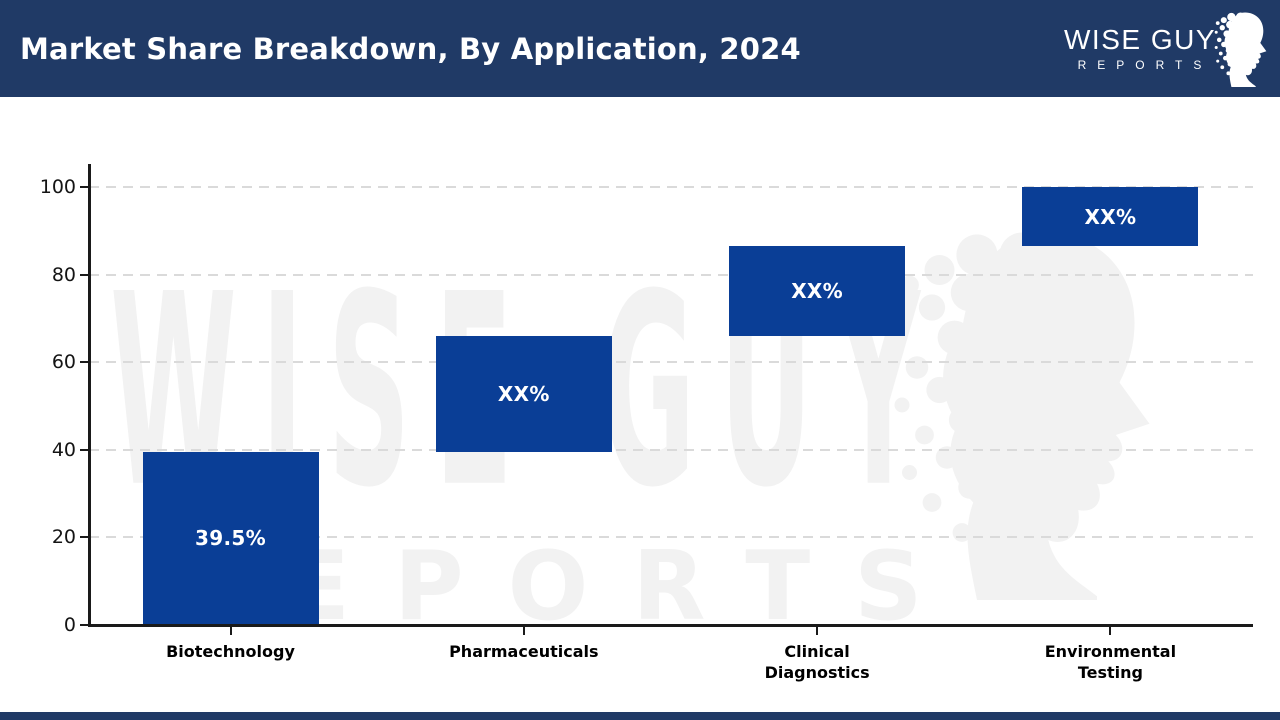 The height and width of the screenshot is (720, 1280). What do you see at coordinates (1110, 662) in the screenshot?
I see `x-axis-category-label: Environmental Testing` at bounding box center [1110, 662].